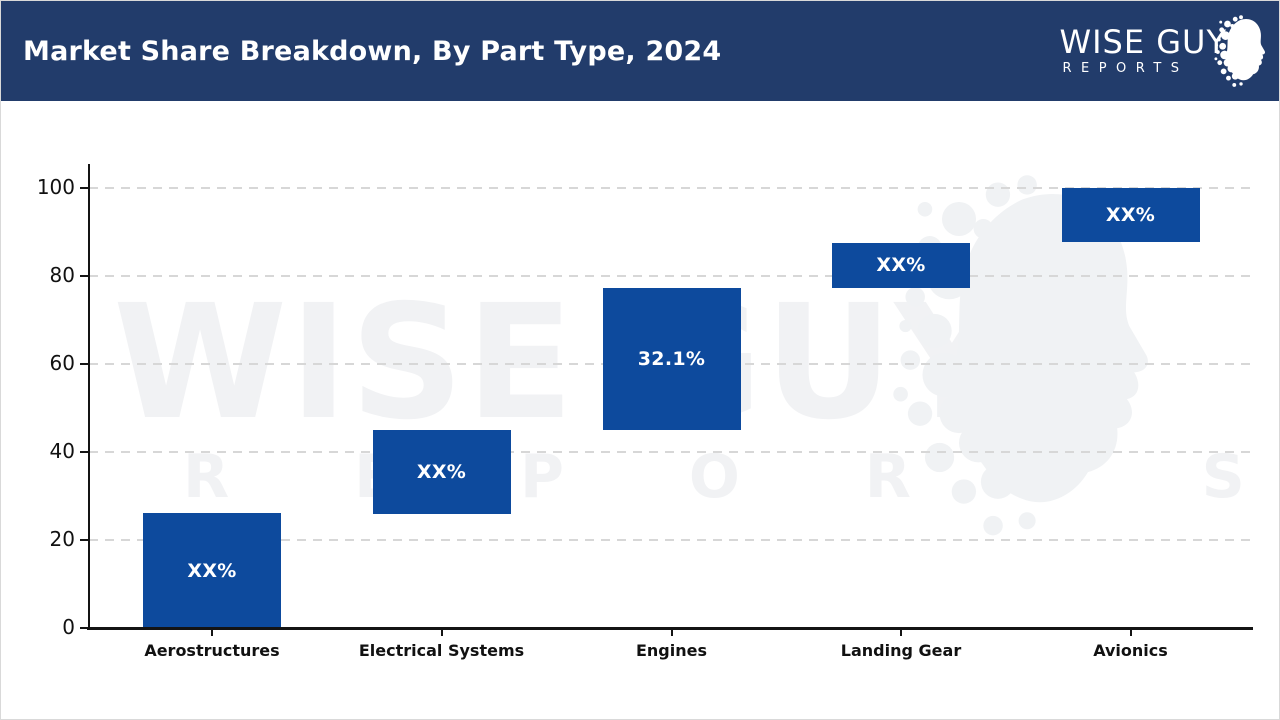 The width and height of the screenshot is (1280, 720). I want to click on logo-text: WISE GUY REPORTS, so click(1143, 51).